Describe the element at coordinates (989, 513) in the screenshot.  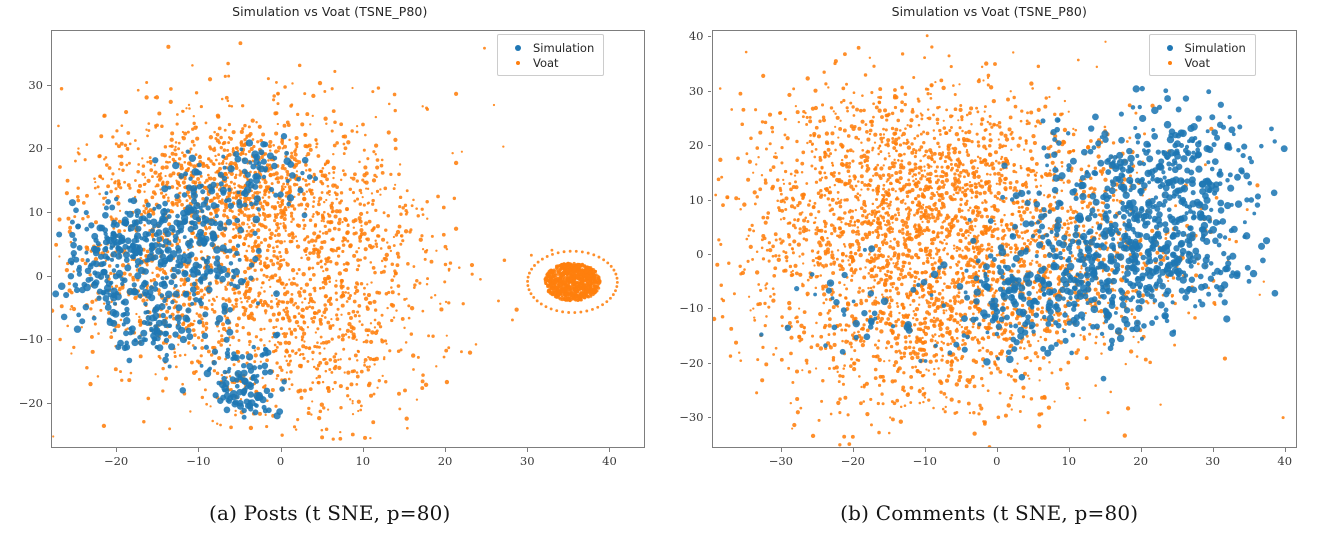
I see `panel-b-caption: (b) Comments (t SNE, p=80)` at that location.